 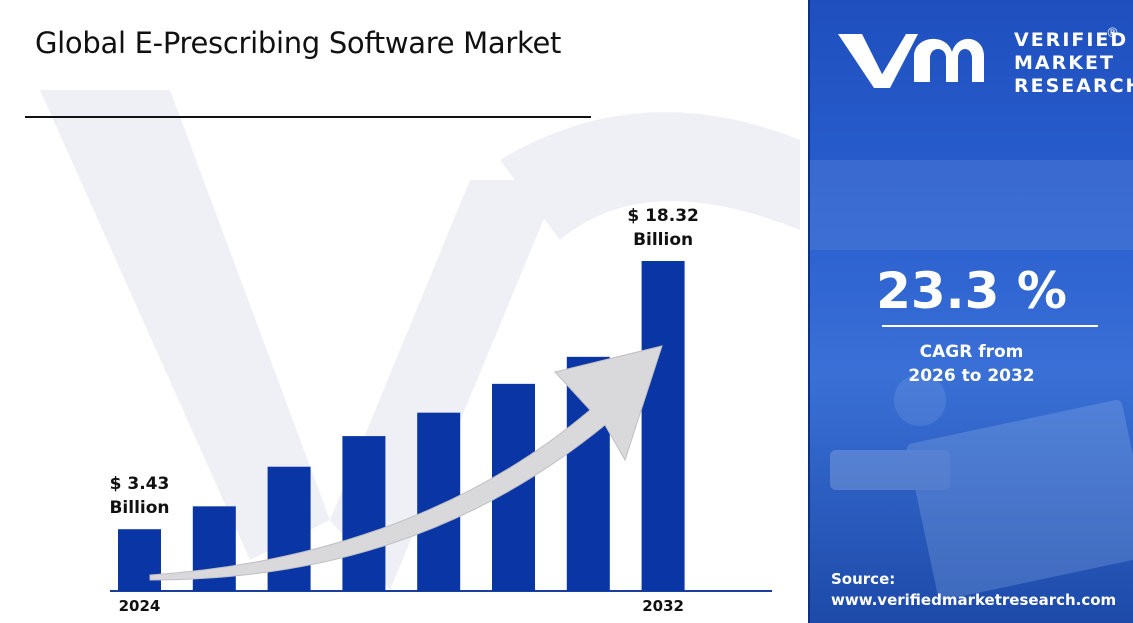 I want to click on data-label-7-line1: $ 18.32, so click(x=663, y=216).